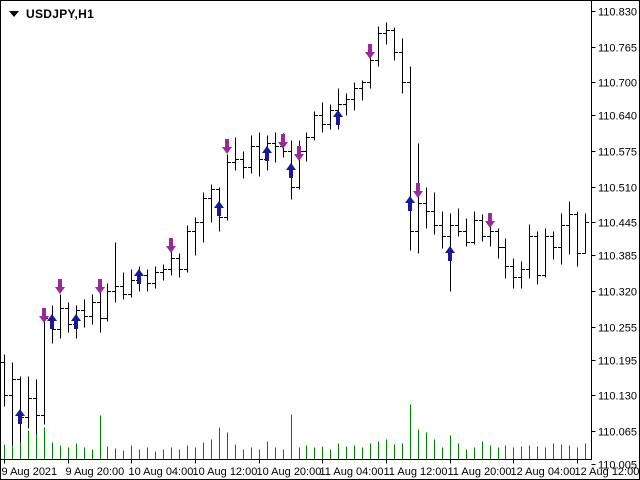 The width and height of the screenshot is (640, 480). I want to click on volume-bars, so click(295, 432).